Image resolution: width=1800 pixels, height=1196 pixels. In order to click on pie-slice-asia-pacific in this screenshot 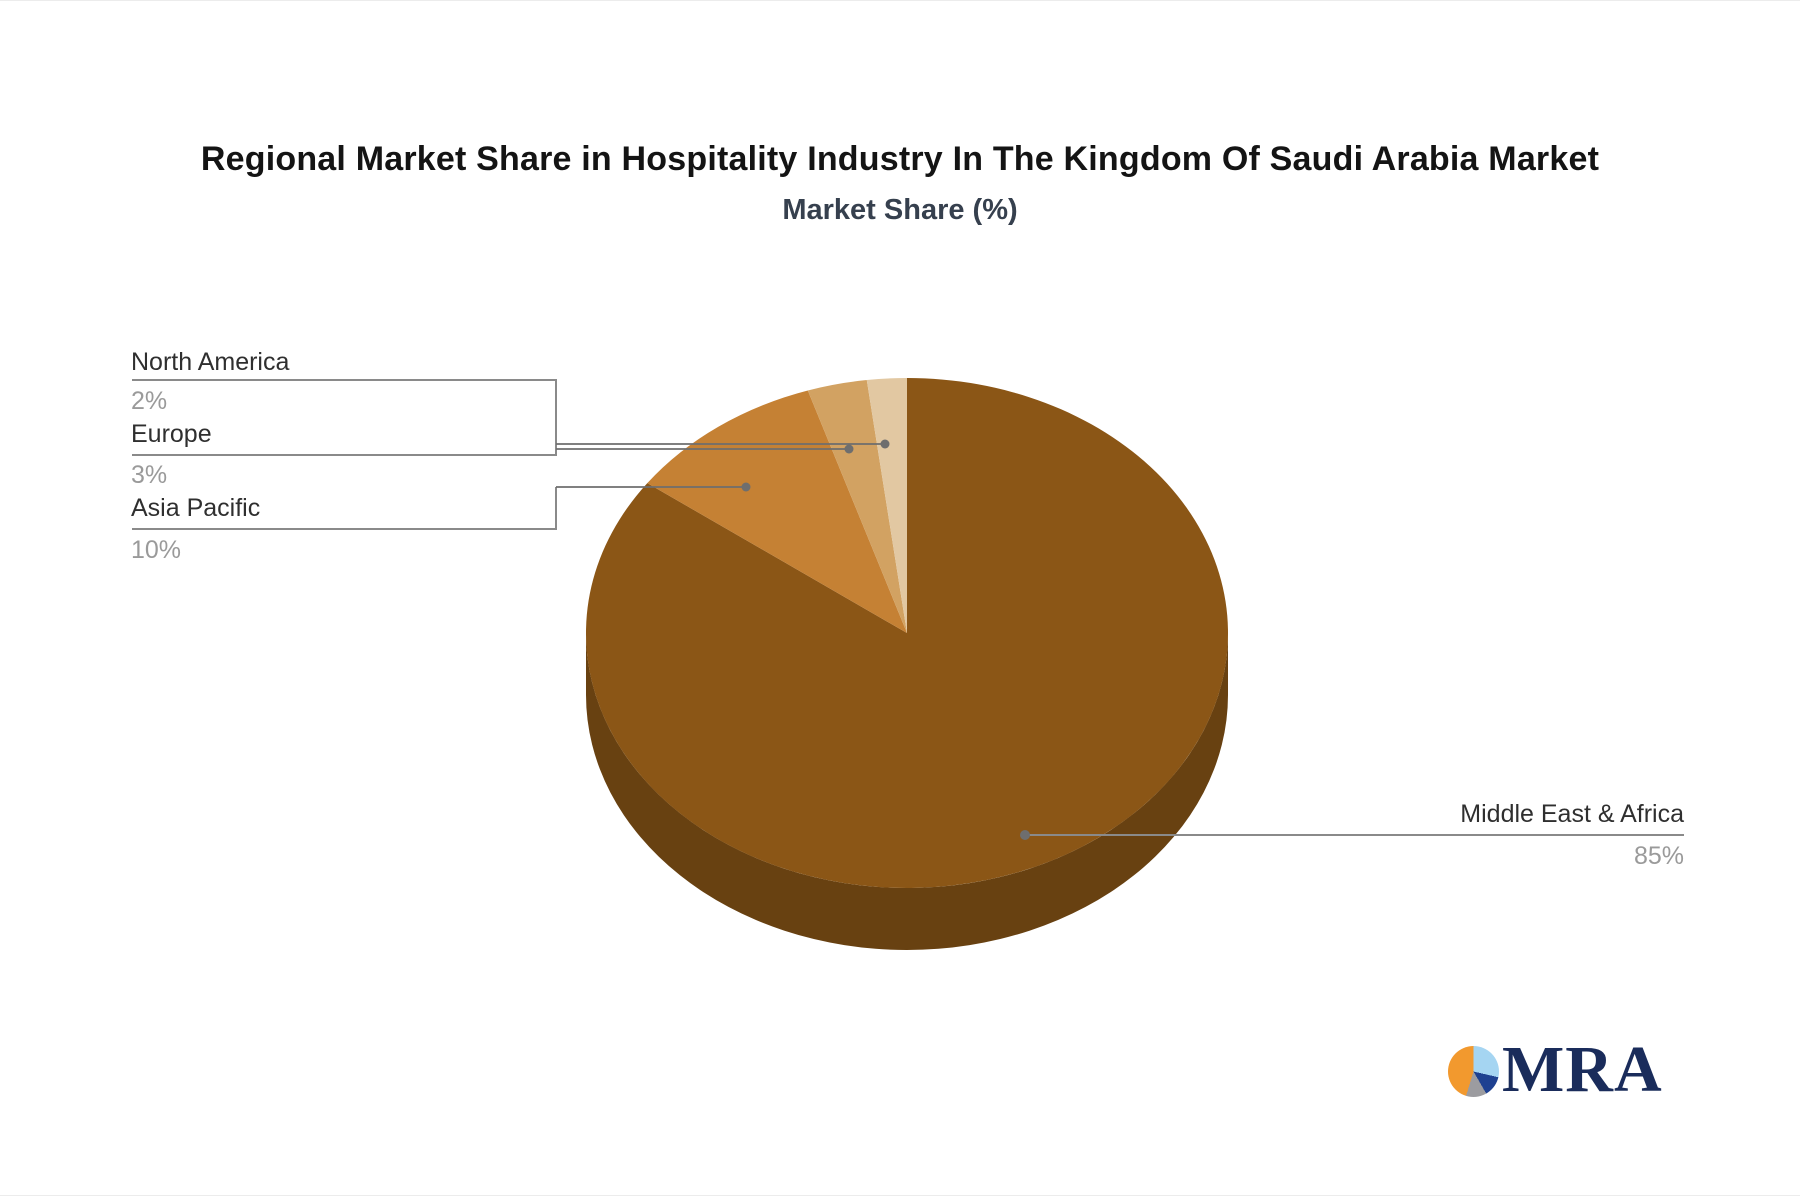, I will do `click(777, 511)`.